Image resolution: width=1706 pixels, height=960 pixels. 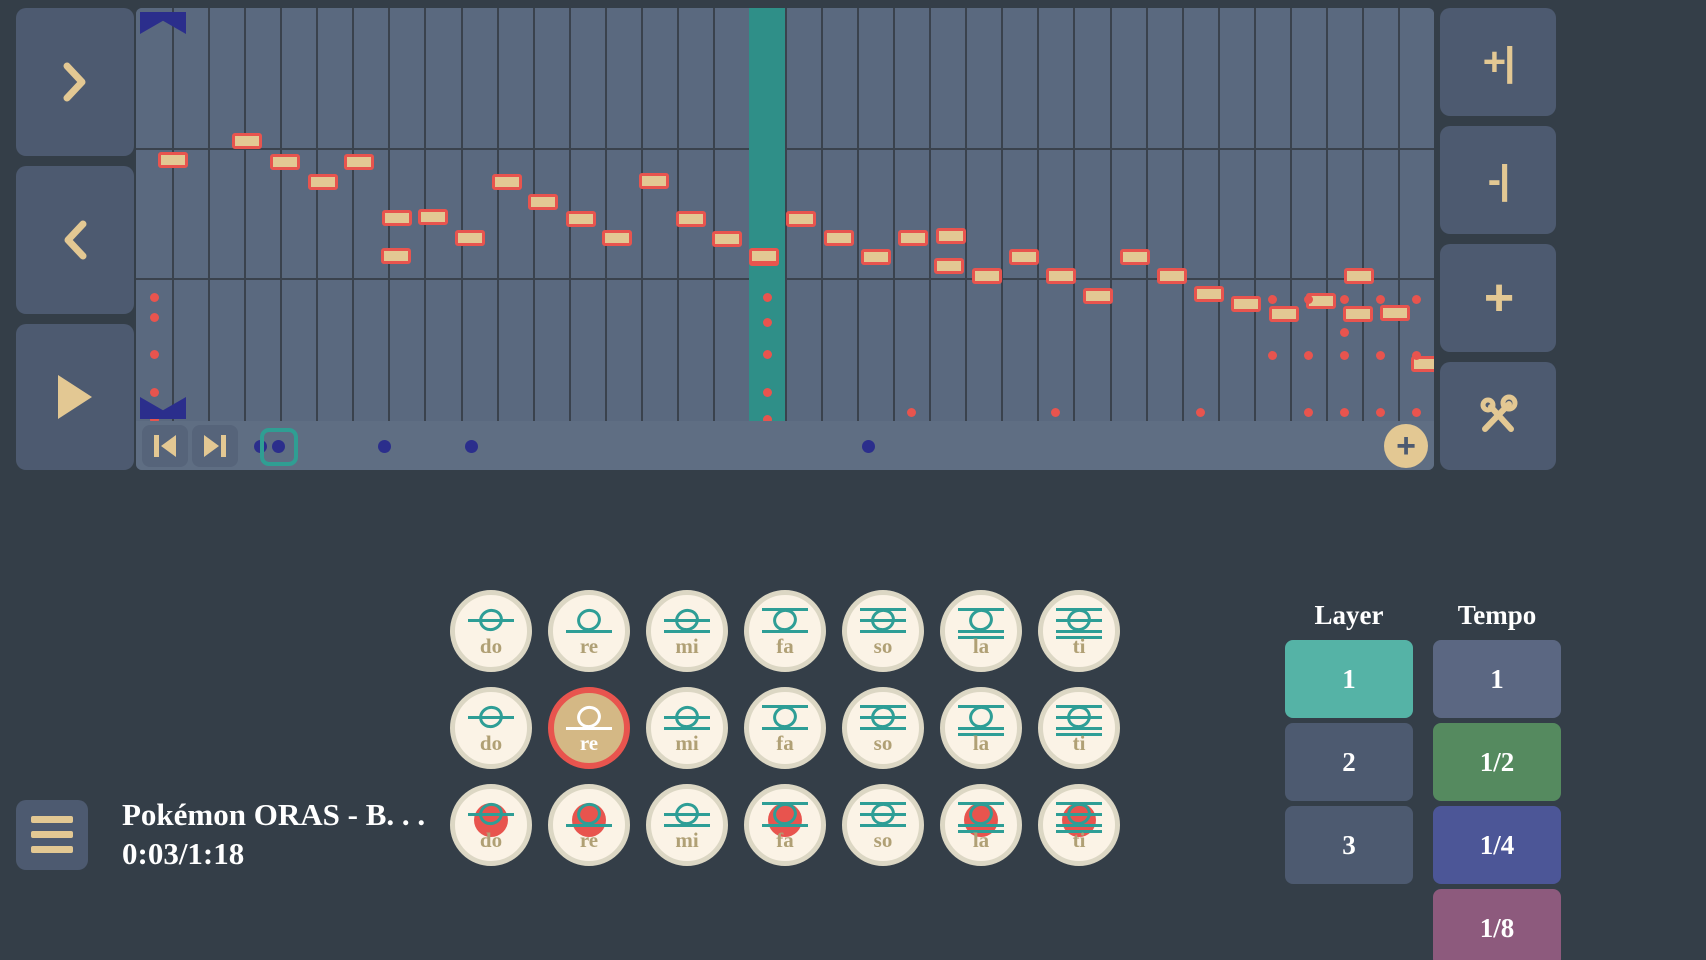 I want to click on note-key-so-2: so, so click(x=883, y=728).